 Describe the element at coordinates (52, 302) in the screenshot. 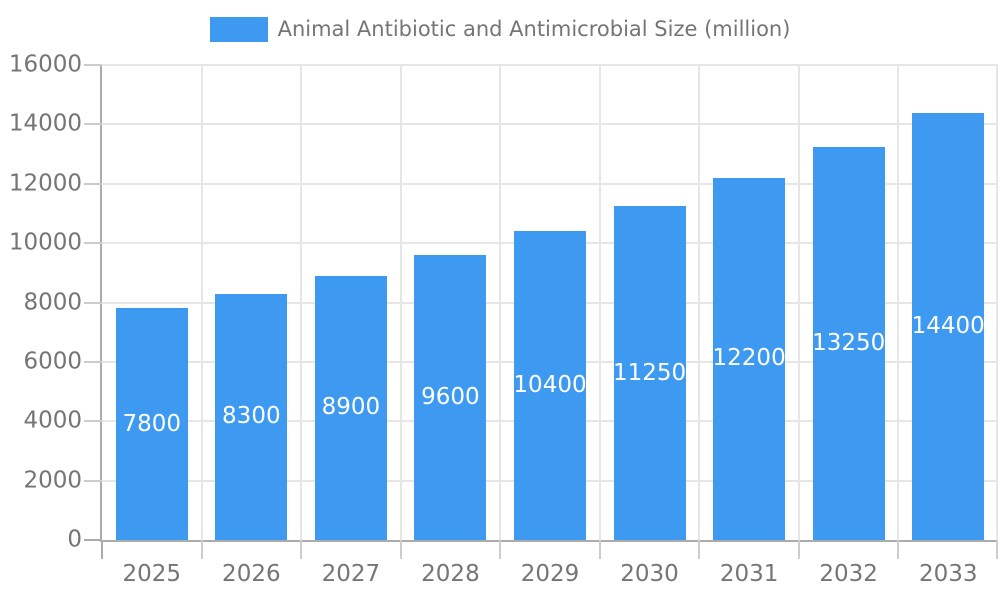

I see `y-tick-label: 8000` at that location.